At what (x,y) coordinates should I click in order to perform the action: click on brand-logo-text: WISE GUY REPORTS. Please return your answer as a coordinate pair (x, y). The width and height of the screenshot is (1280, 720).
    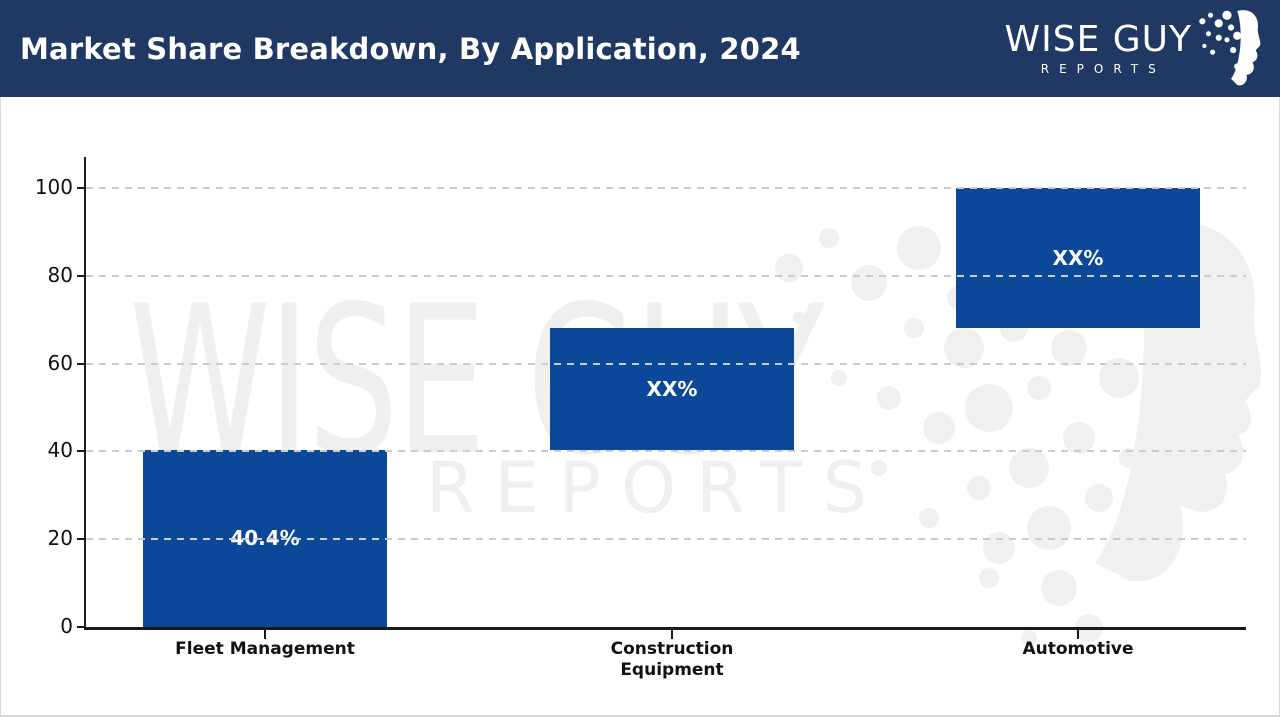
    Looking at the image, I should click on (1098, 47).